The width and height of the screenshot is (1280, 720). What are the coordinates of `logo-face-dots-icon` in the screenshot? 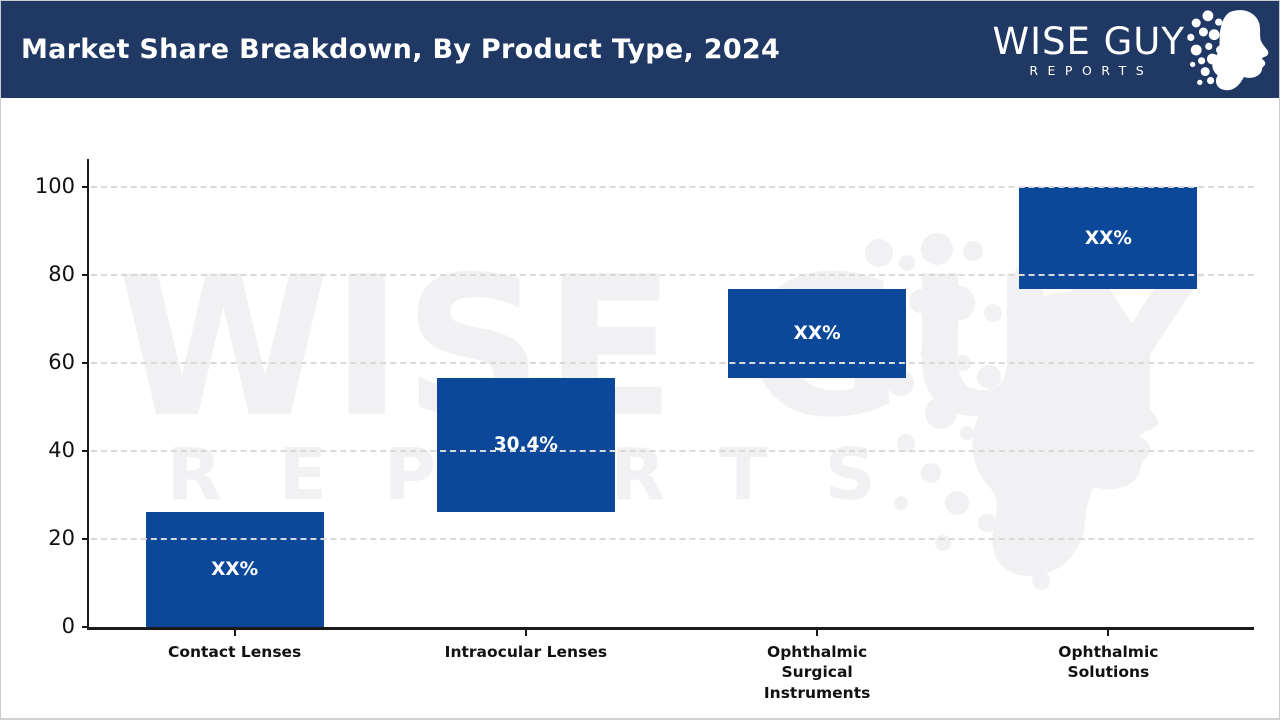 It's located at (1228, 50).